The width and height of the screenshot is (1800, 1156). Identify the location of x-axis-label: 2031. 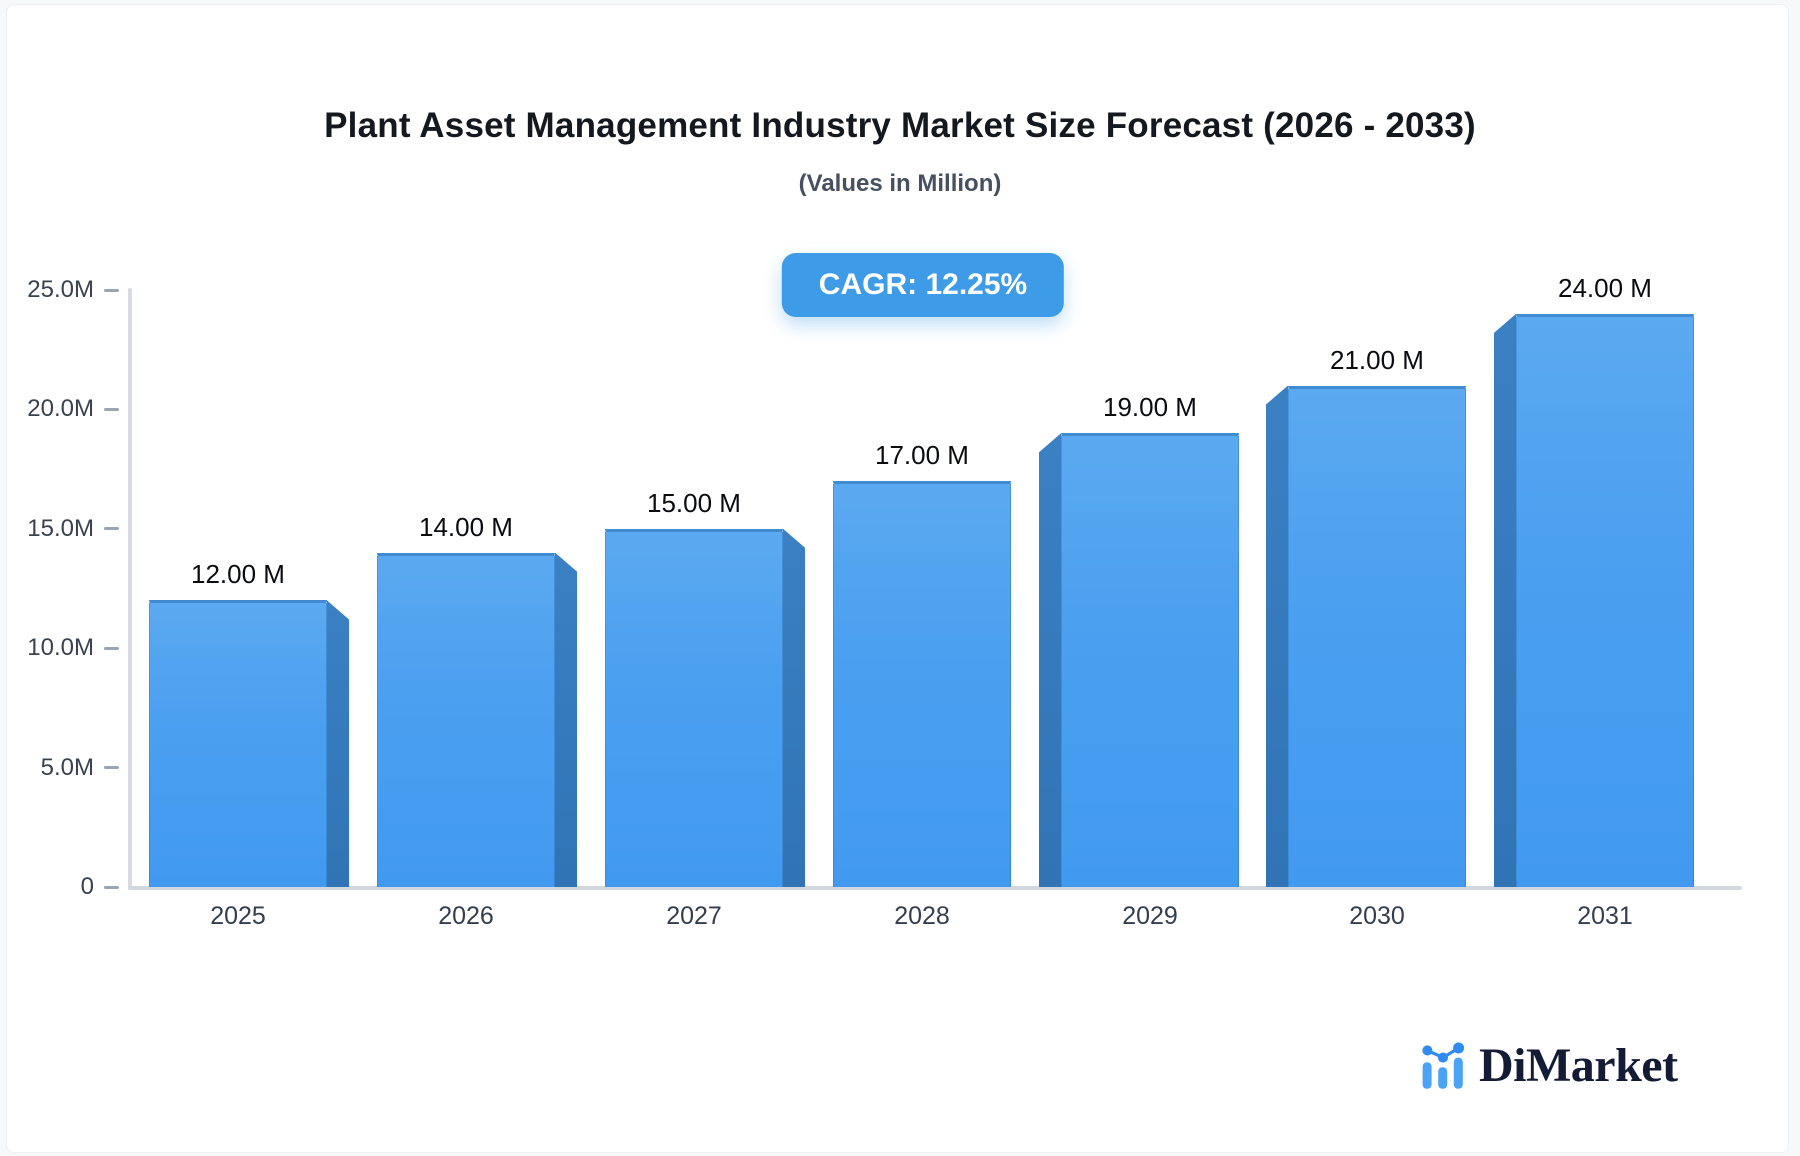
(1605, 916).